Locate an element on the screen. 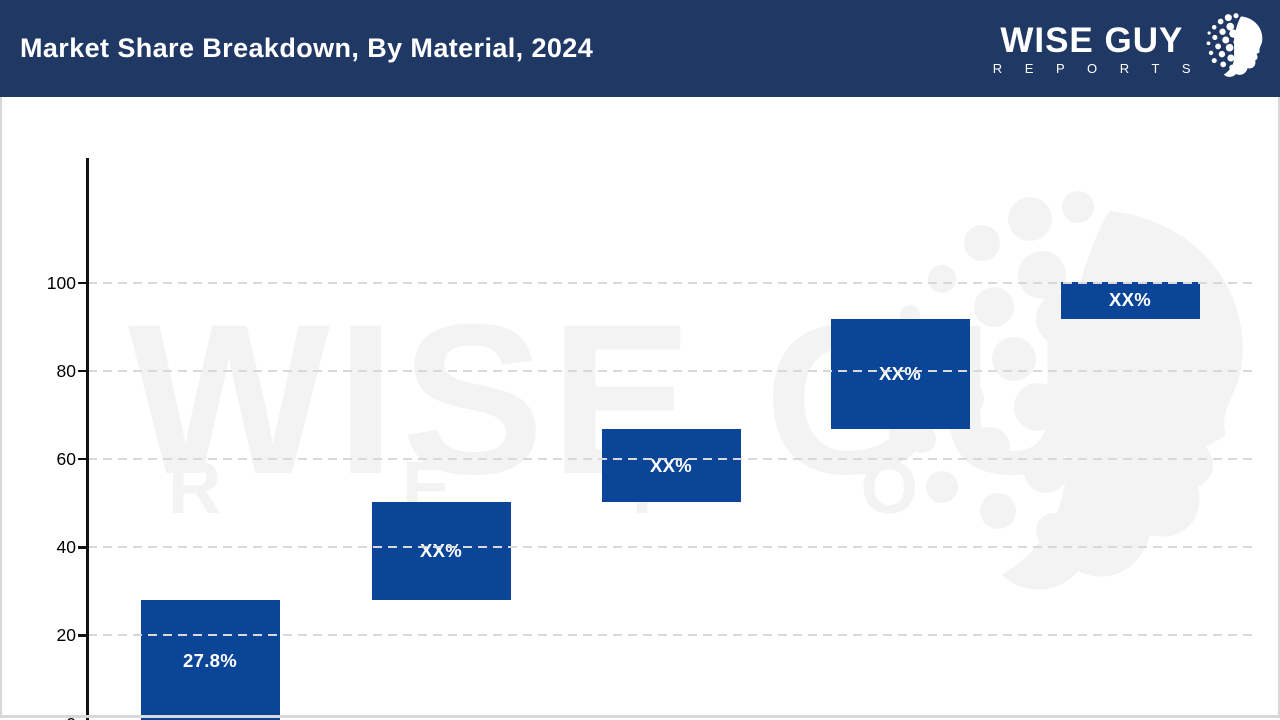 The width and height of the screenshot is (1280, 720). y-tick-label: 0 is located at coordinates (49, 717).